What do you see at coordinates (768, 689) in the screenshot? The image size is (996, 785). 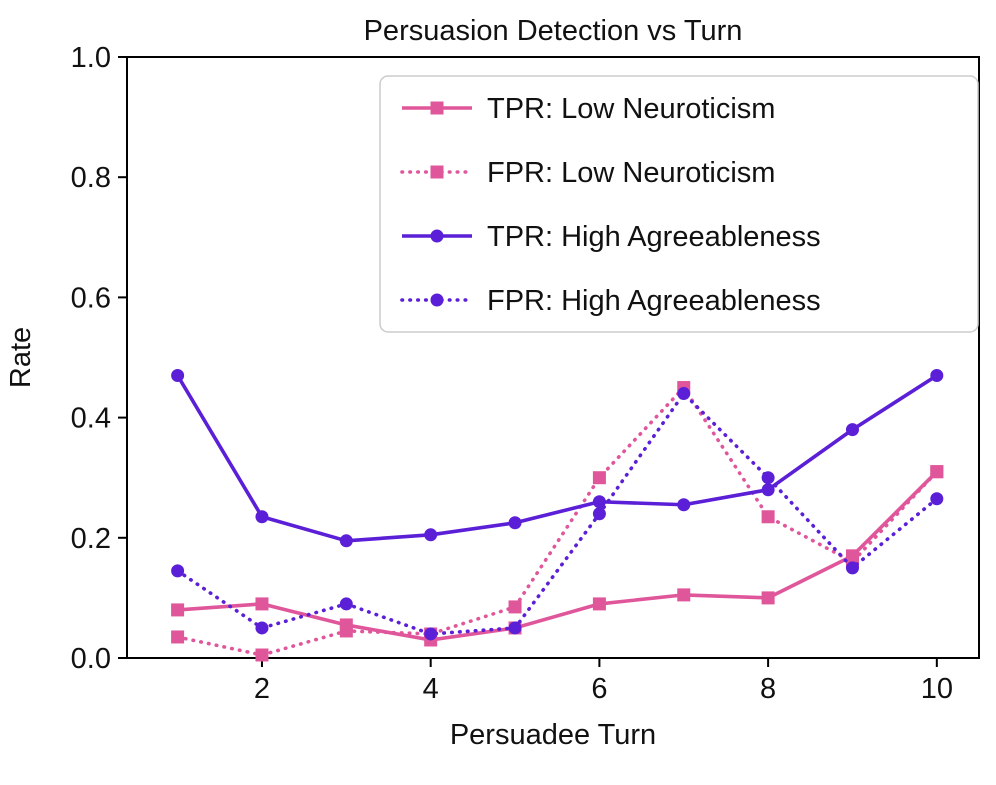 I see `x-tick-label: 8` at bounding box center [768, 689].